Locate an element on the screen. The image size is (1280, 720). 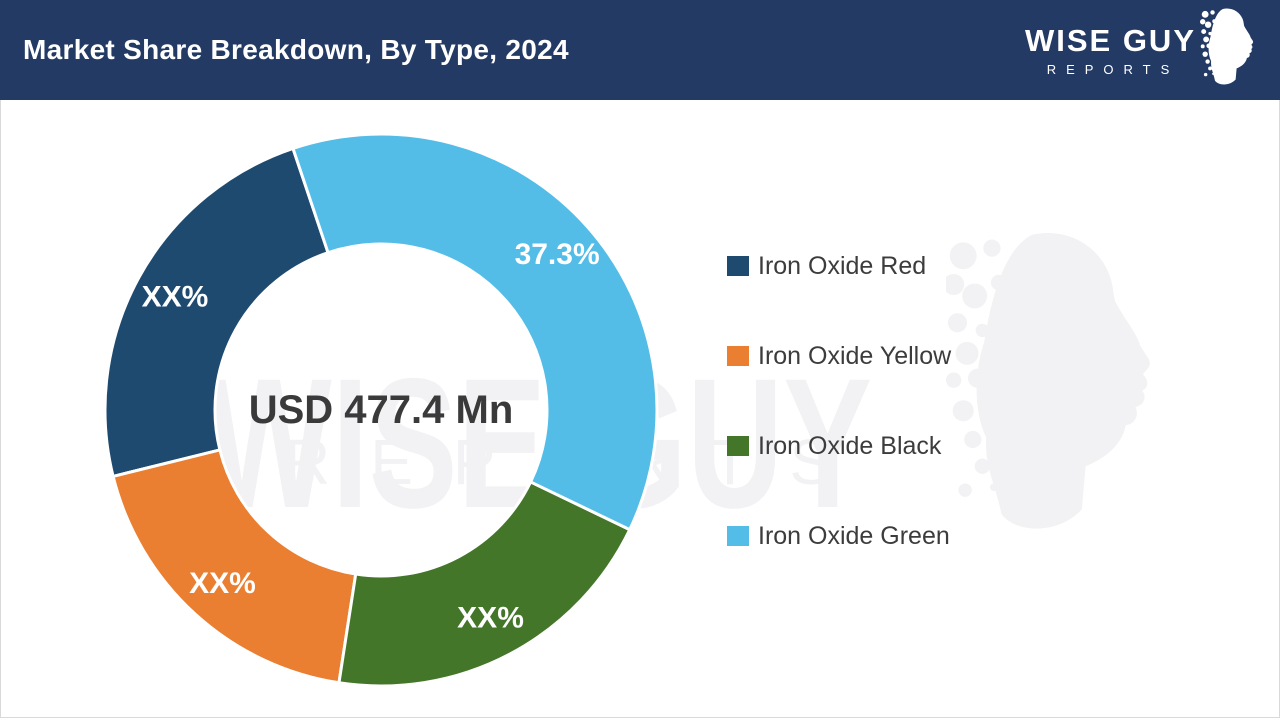
legend-item-iron-oxide-yellow: Iron Oxide Yellow is located at coordinates (839, 356).